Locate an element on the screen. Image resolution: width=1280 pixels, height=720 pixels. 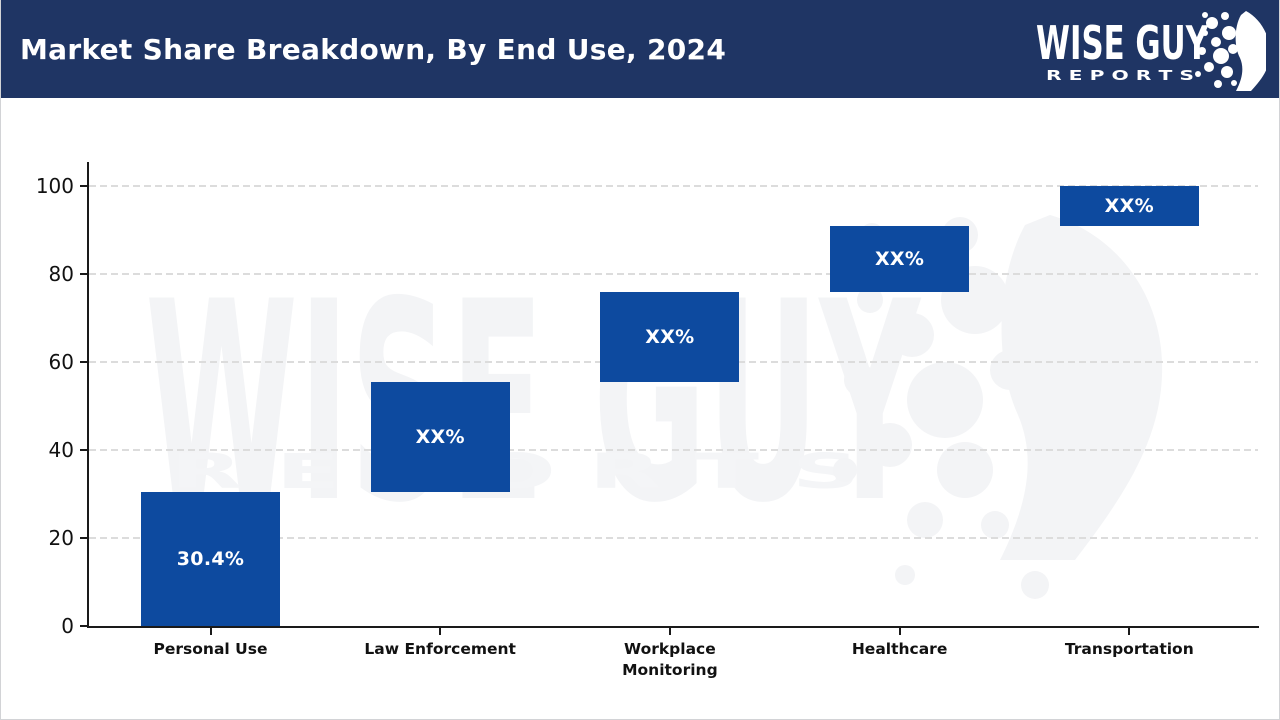
logo-tagline: R E P O R T S is located at coordinates (1120, 76).